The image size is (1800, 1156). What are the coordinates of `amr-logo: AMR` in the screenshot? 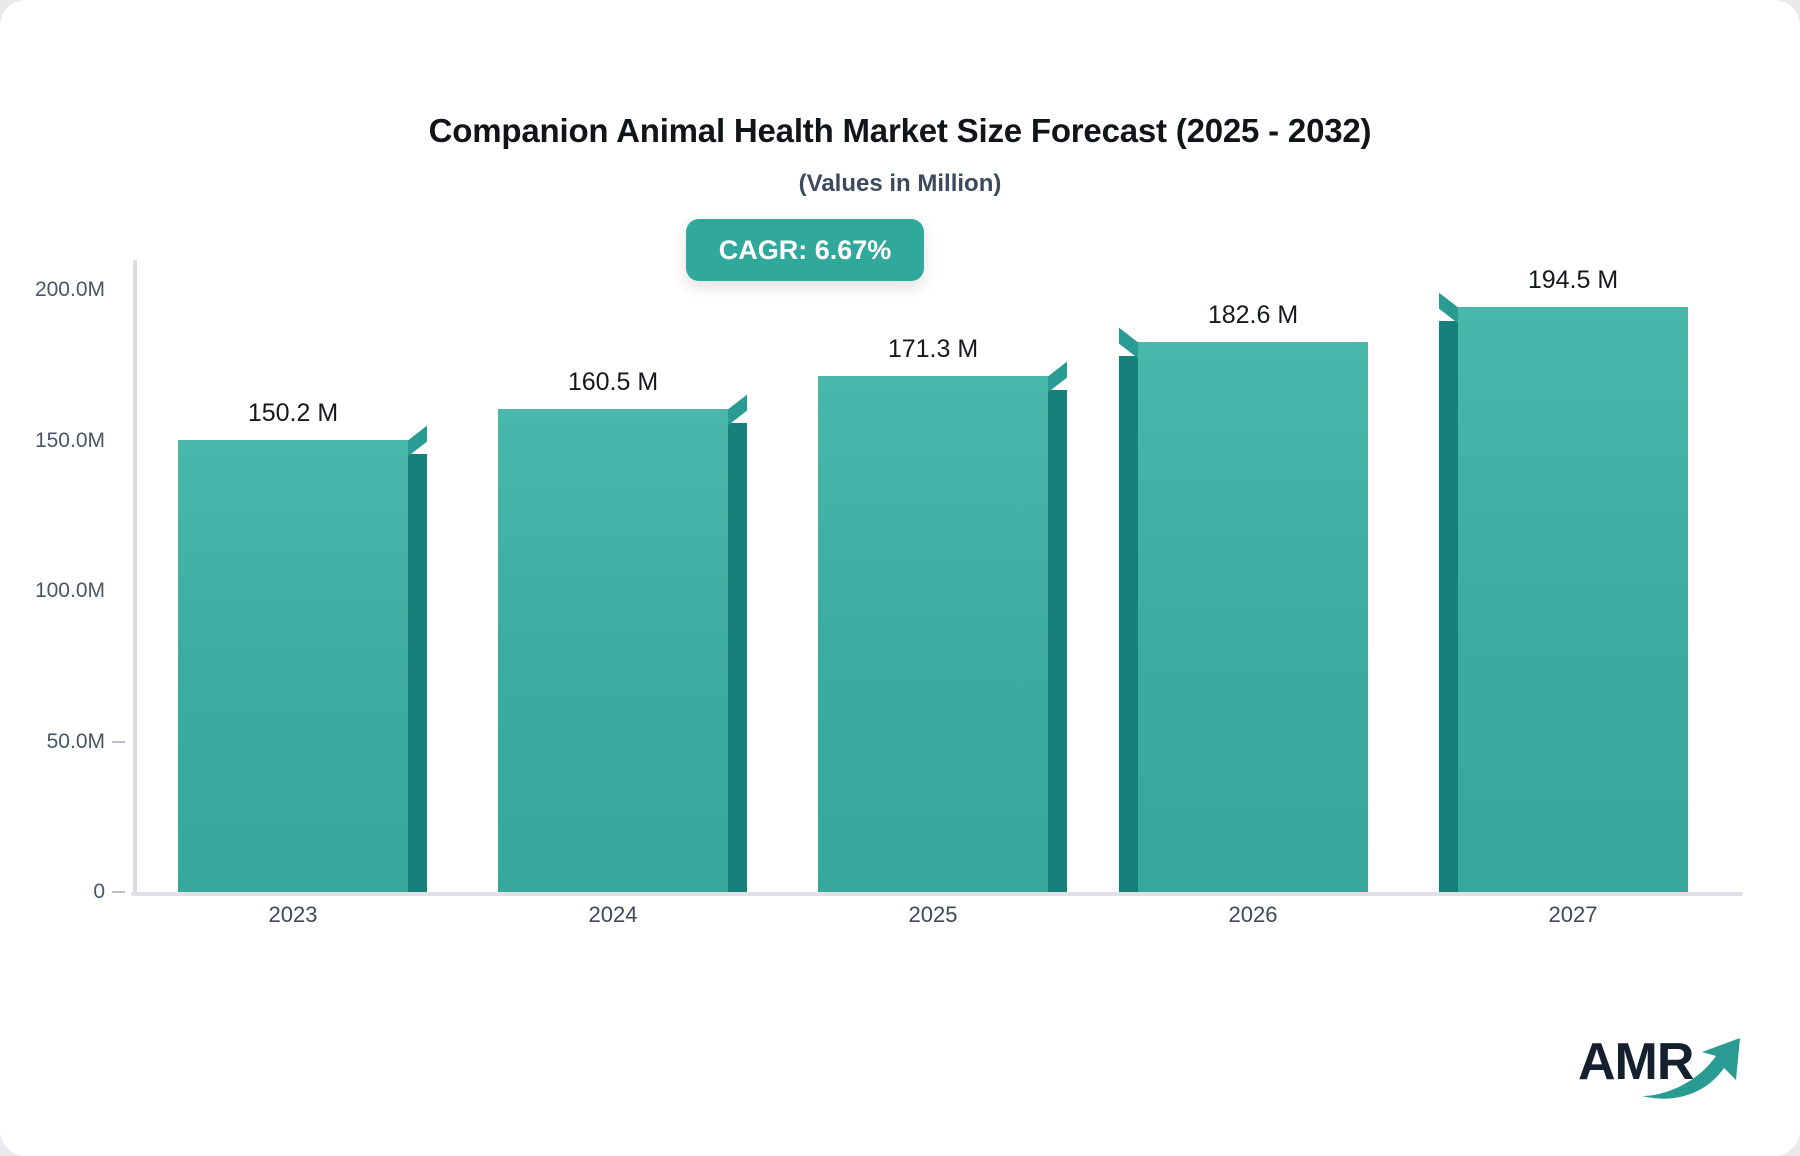 It's located at (1663, 1065).